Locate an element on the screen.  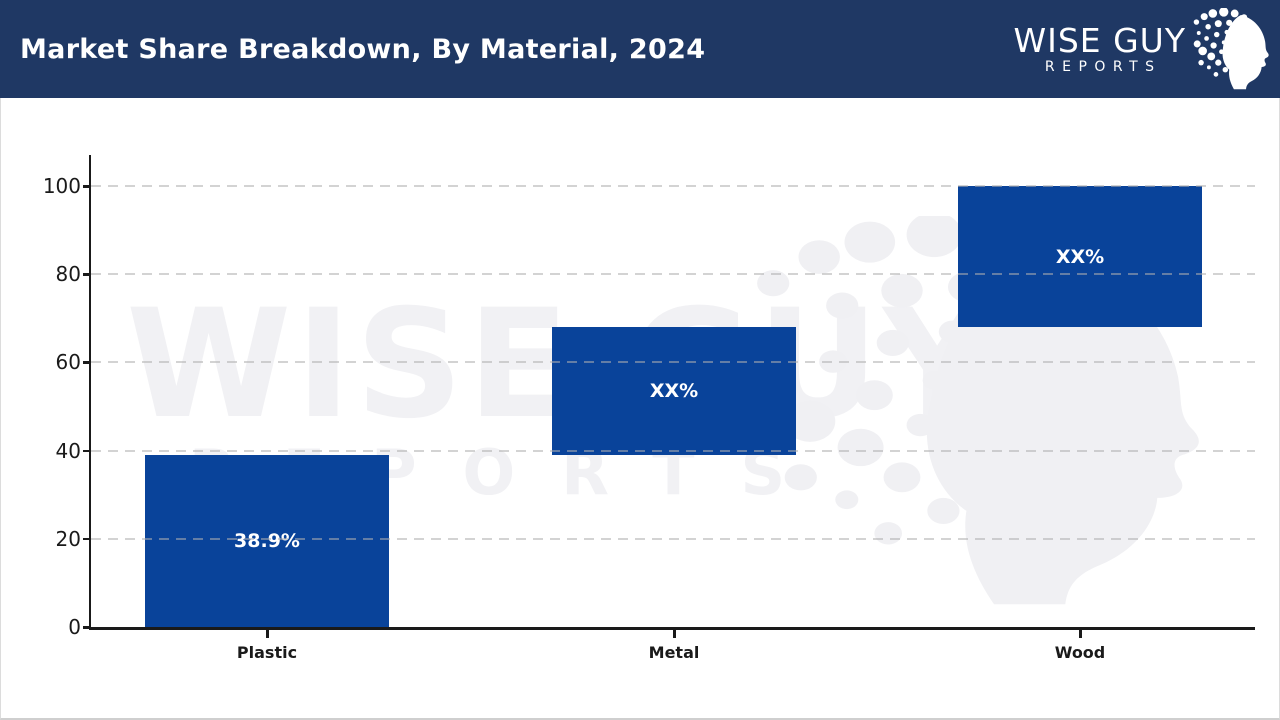
bar-value-label-plastic: 38.9% is located at coordinates (267, 541).